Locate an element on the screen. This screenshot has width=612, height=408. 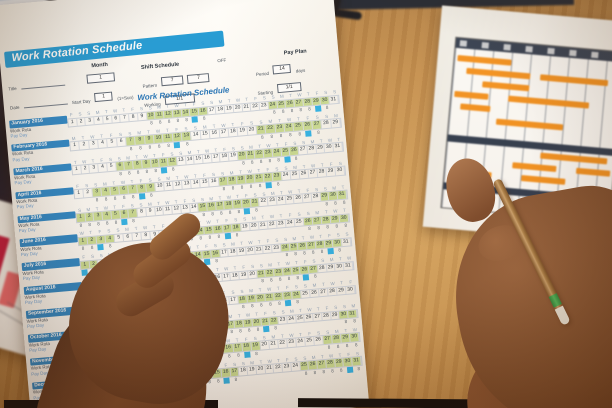
field2-label: Date is located at coordinates (14, 107).